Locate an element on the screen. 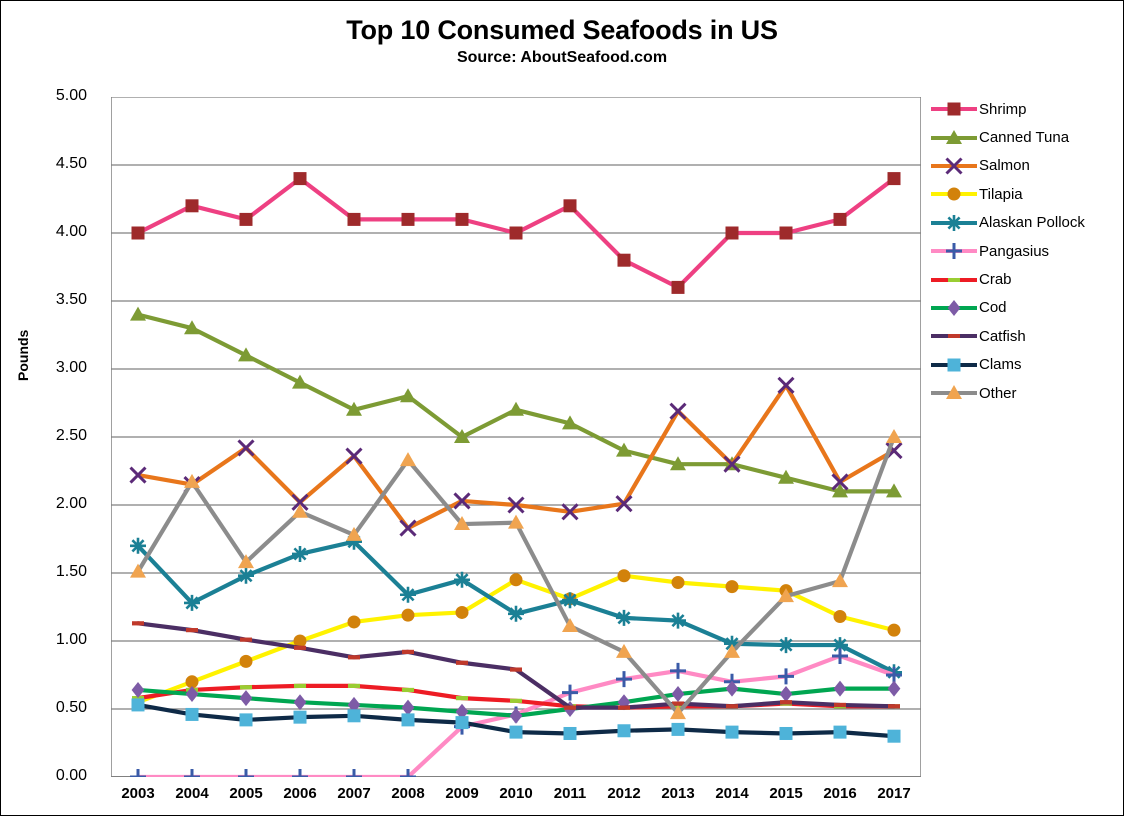  legend-item-pangasius: Pangasius is located at coordinates (1026, 251).